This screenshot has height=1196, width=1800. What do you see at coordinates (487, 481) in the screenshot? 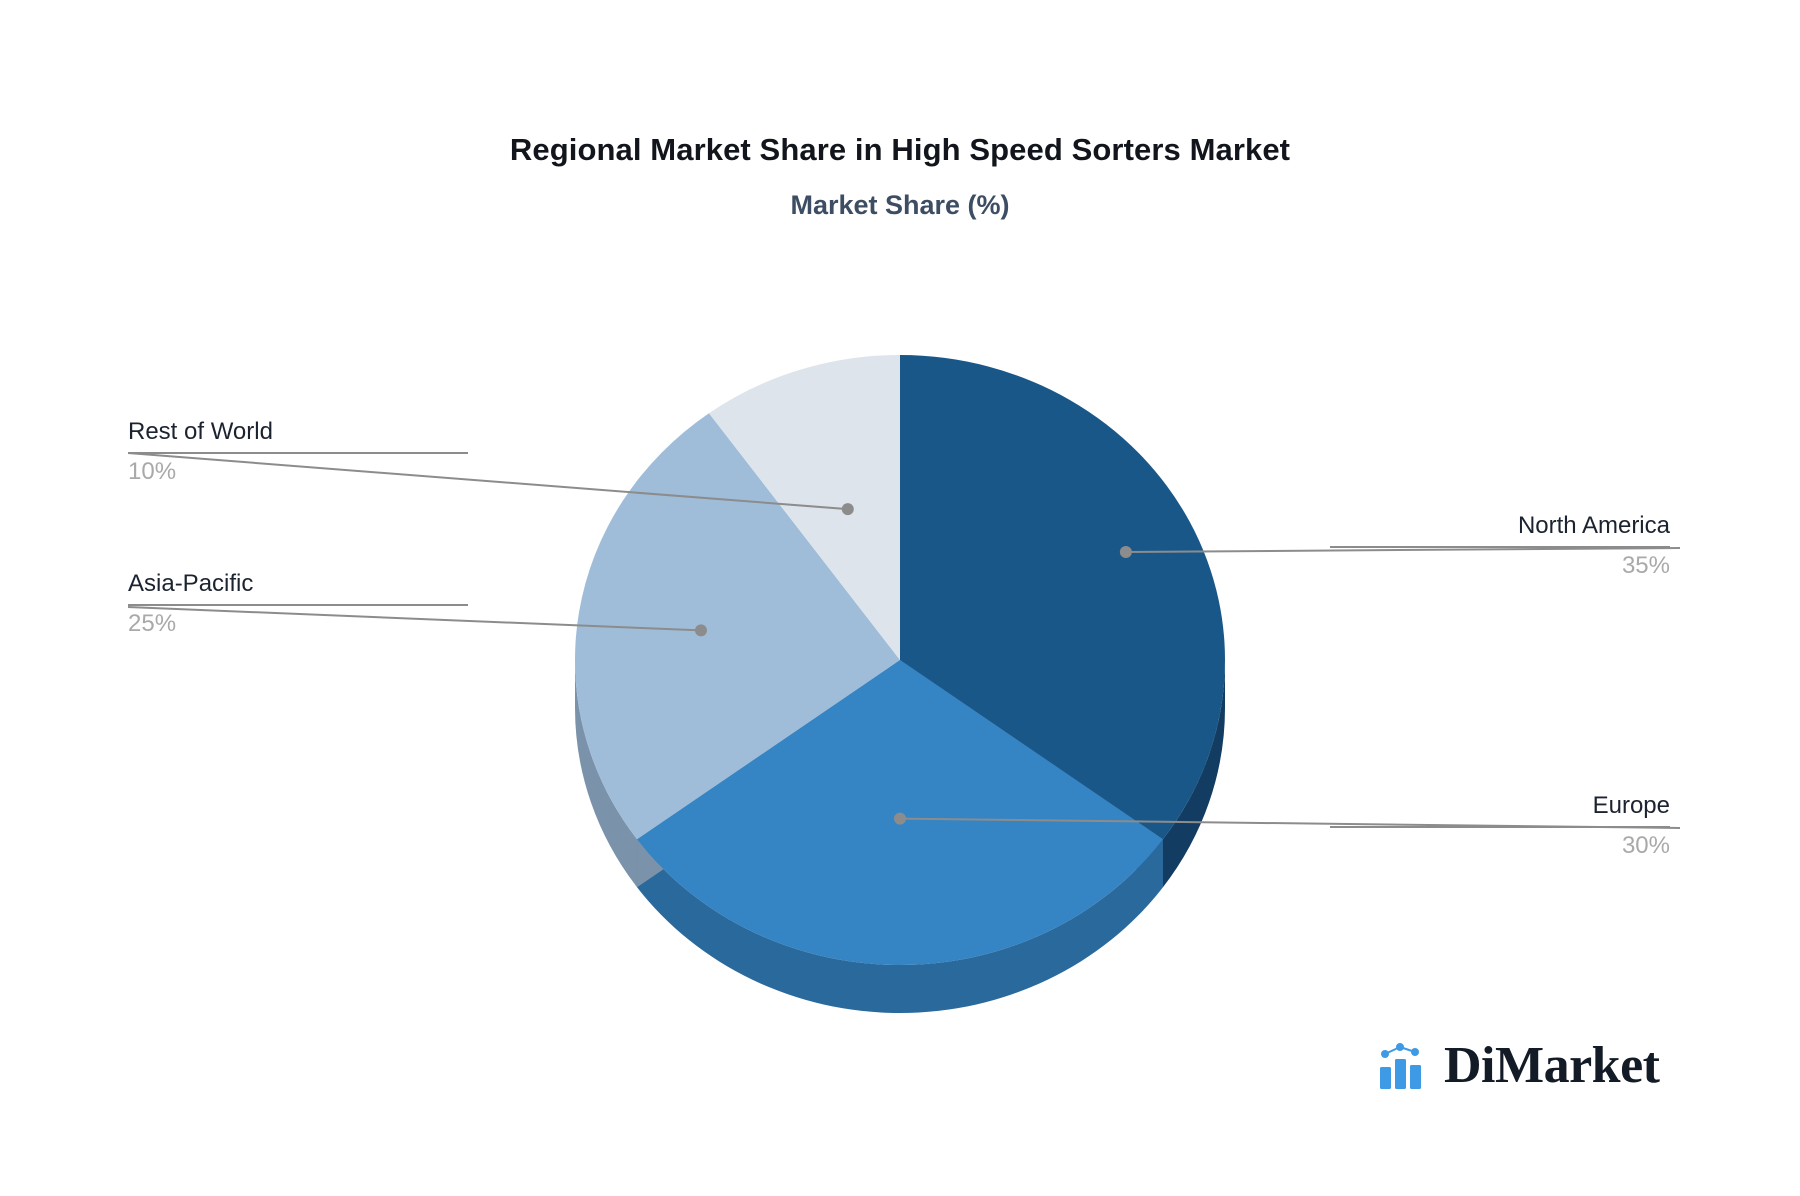
I see `leader-line-rest-of-world` at bounding box center [487, 481].